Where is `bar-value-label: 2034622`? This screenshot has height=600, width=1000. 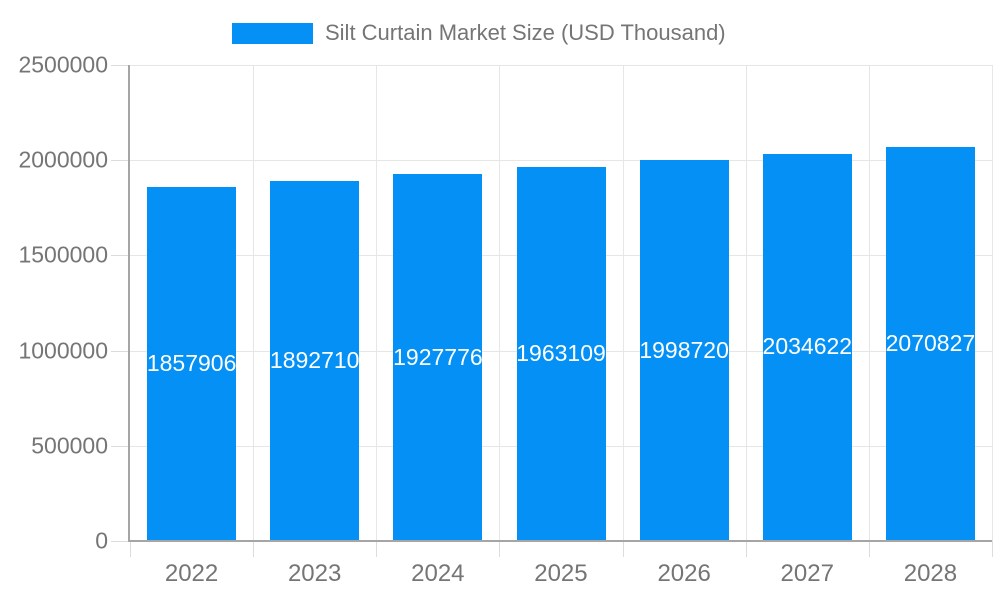
bar-value-label: 2034622 is located at coordinates (807, 346).